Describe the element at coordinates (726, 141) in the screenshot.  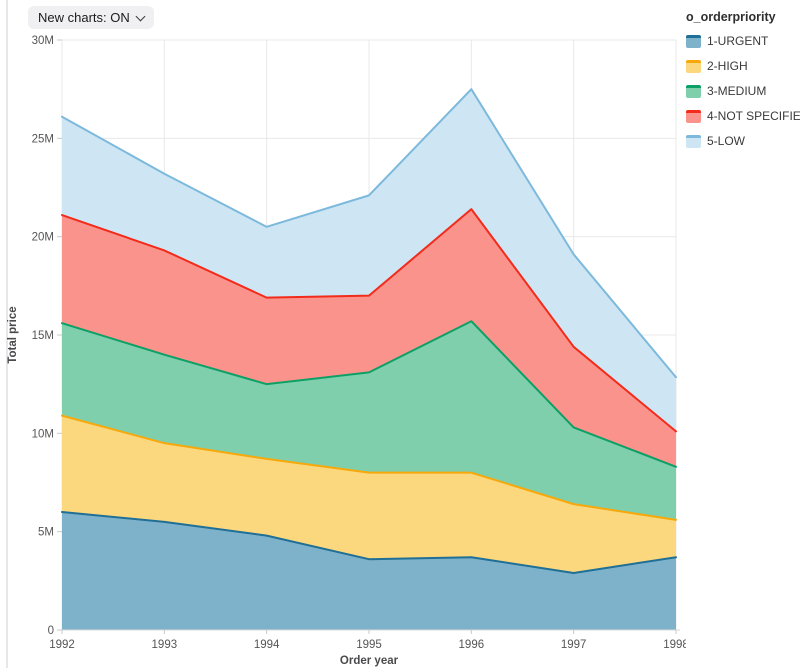
I see `legend-item-label: 5-LOW` at that location.